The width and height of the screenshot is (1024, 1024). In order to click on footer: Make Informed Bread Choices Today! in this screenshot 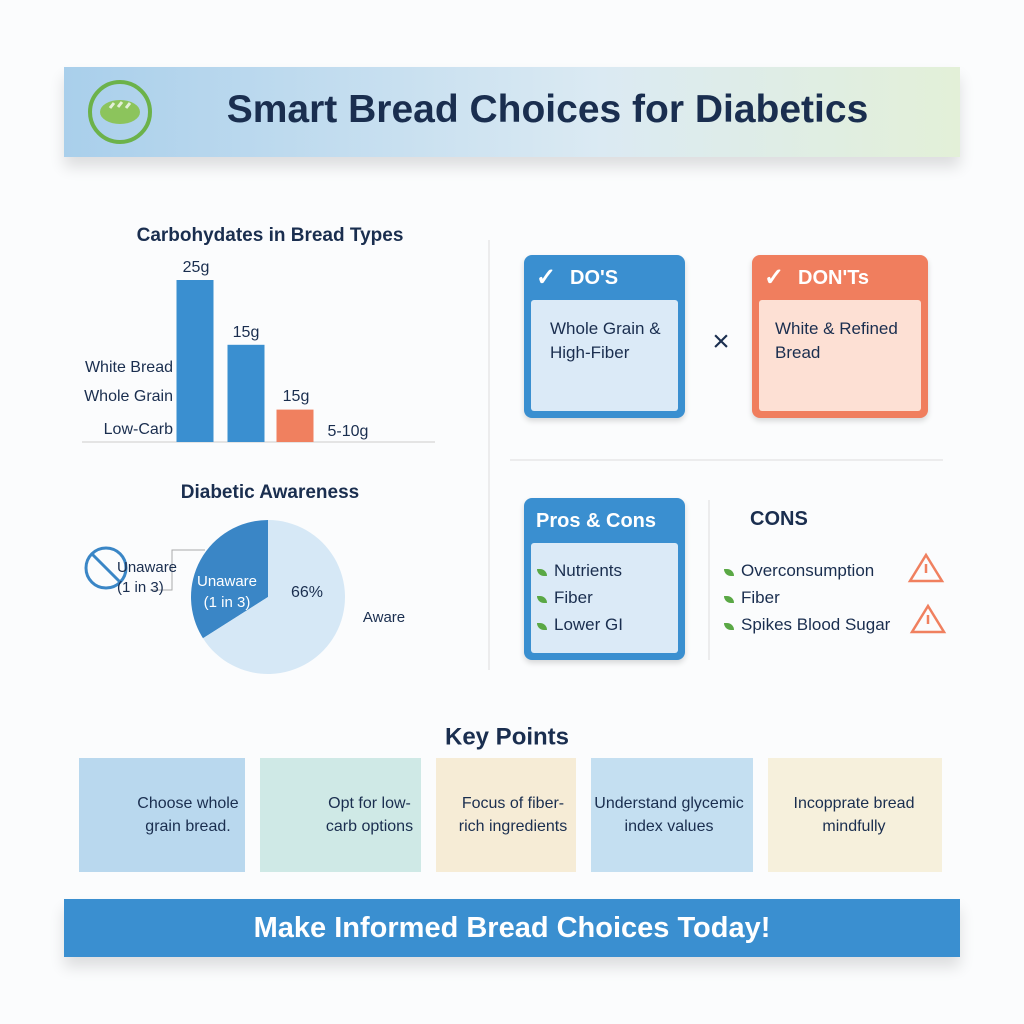, I will do `click(512, 928)`.